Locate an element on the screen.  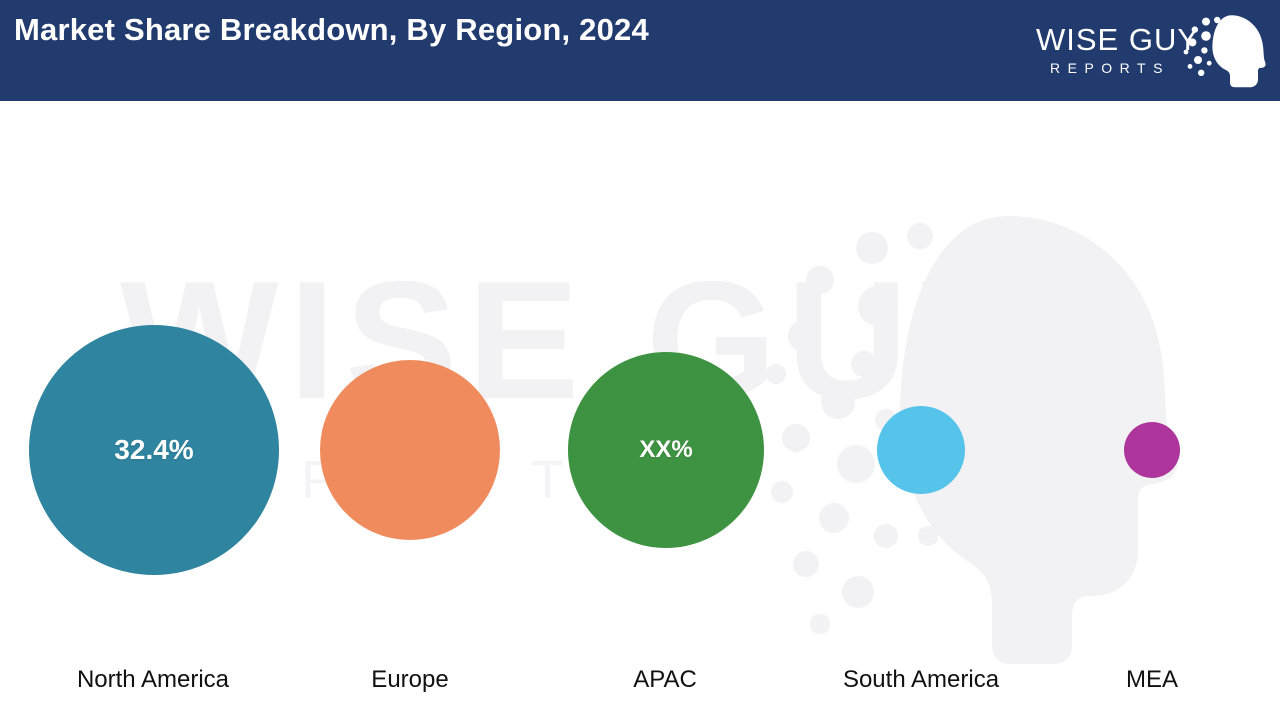
category-label-europe: Europe is located at coordinates (410, 679).